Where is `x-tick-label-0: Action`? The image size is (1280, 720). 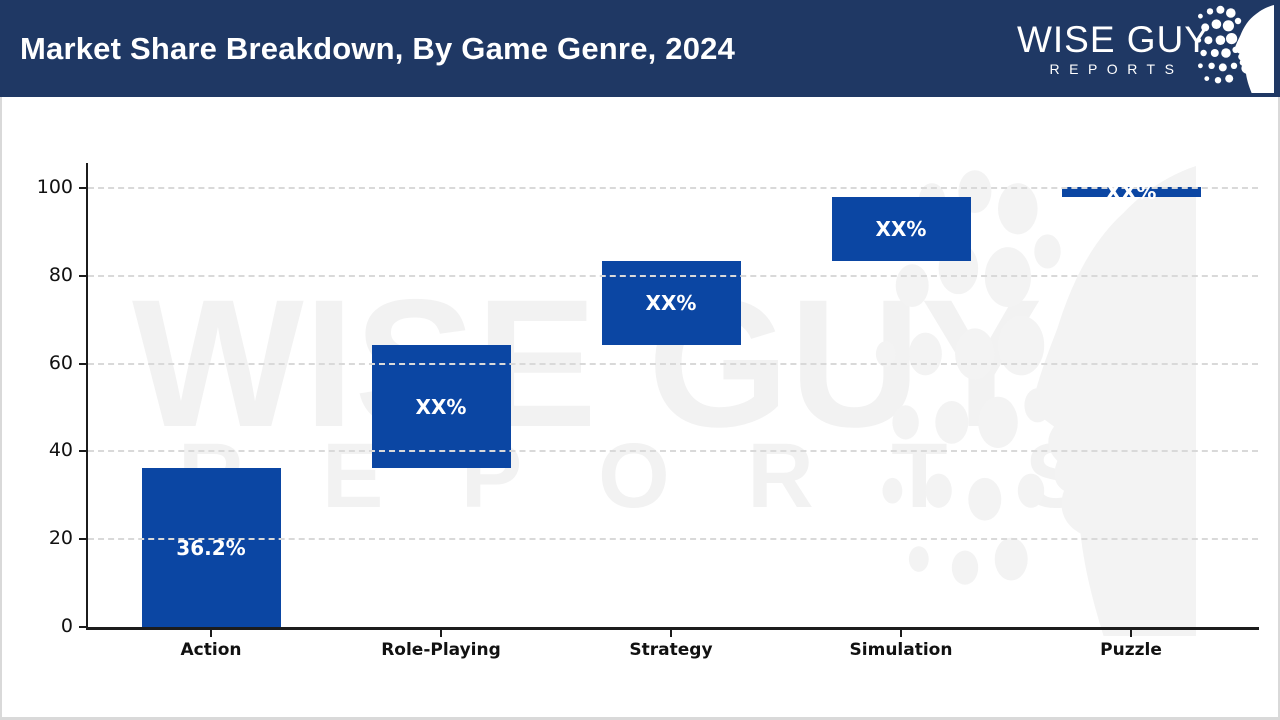 x-tick-label-0: Action is located at coordinates (211, 650).